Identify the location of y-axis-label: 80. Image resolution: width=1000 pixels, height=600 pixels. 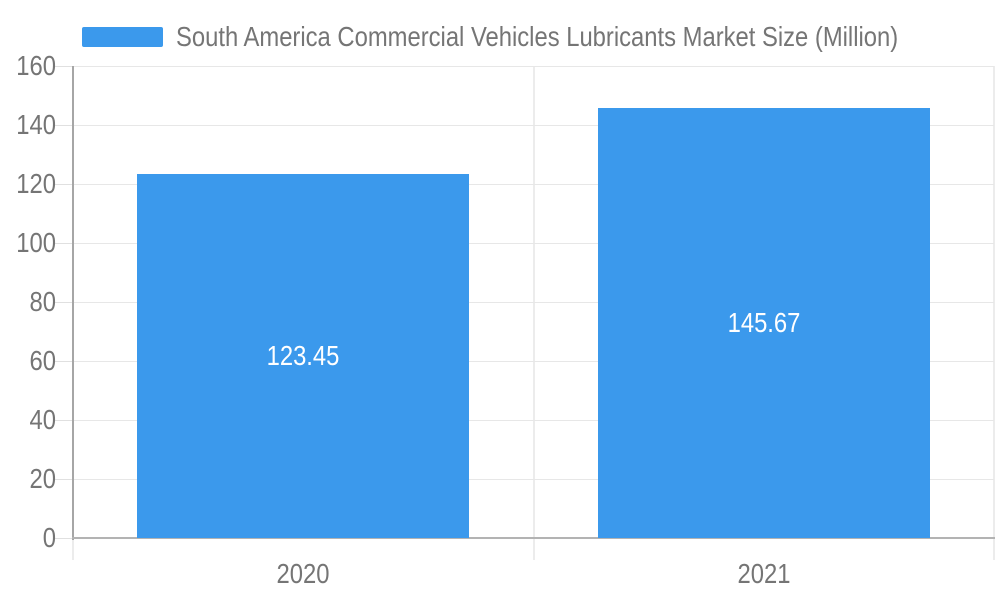
(42, 301).